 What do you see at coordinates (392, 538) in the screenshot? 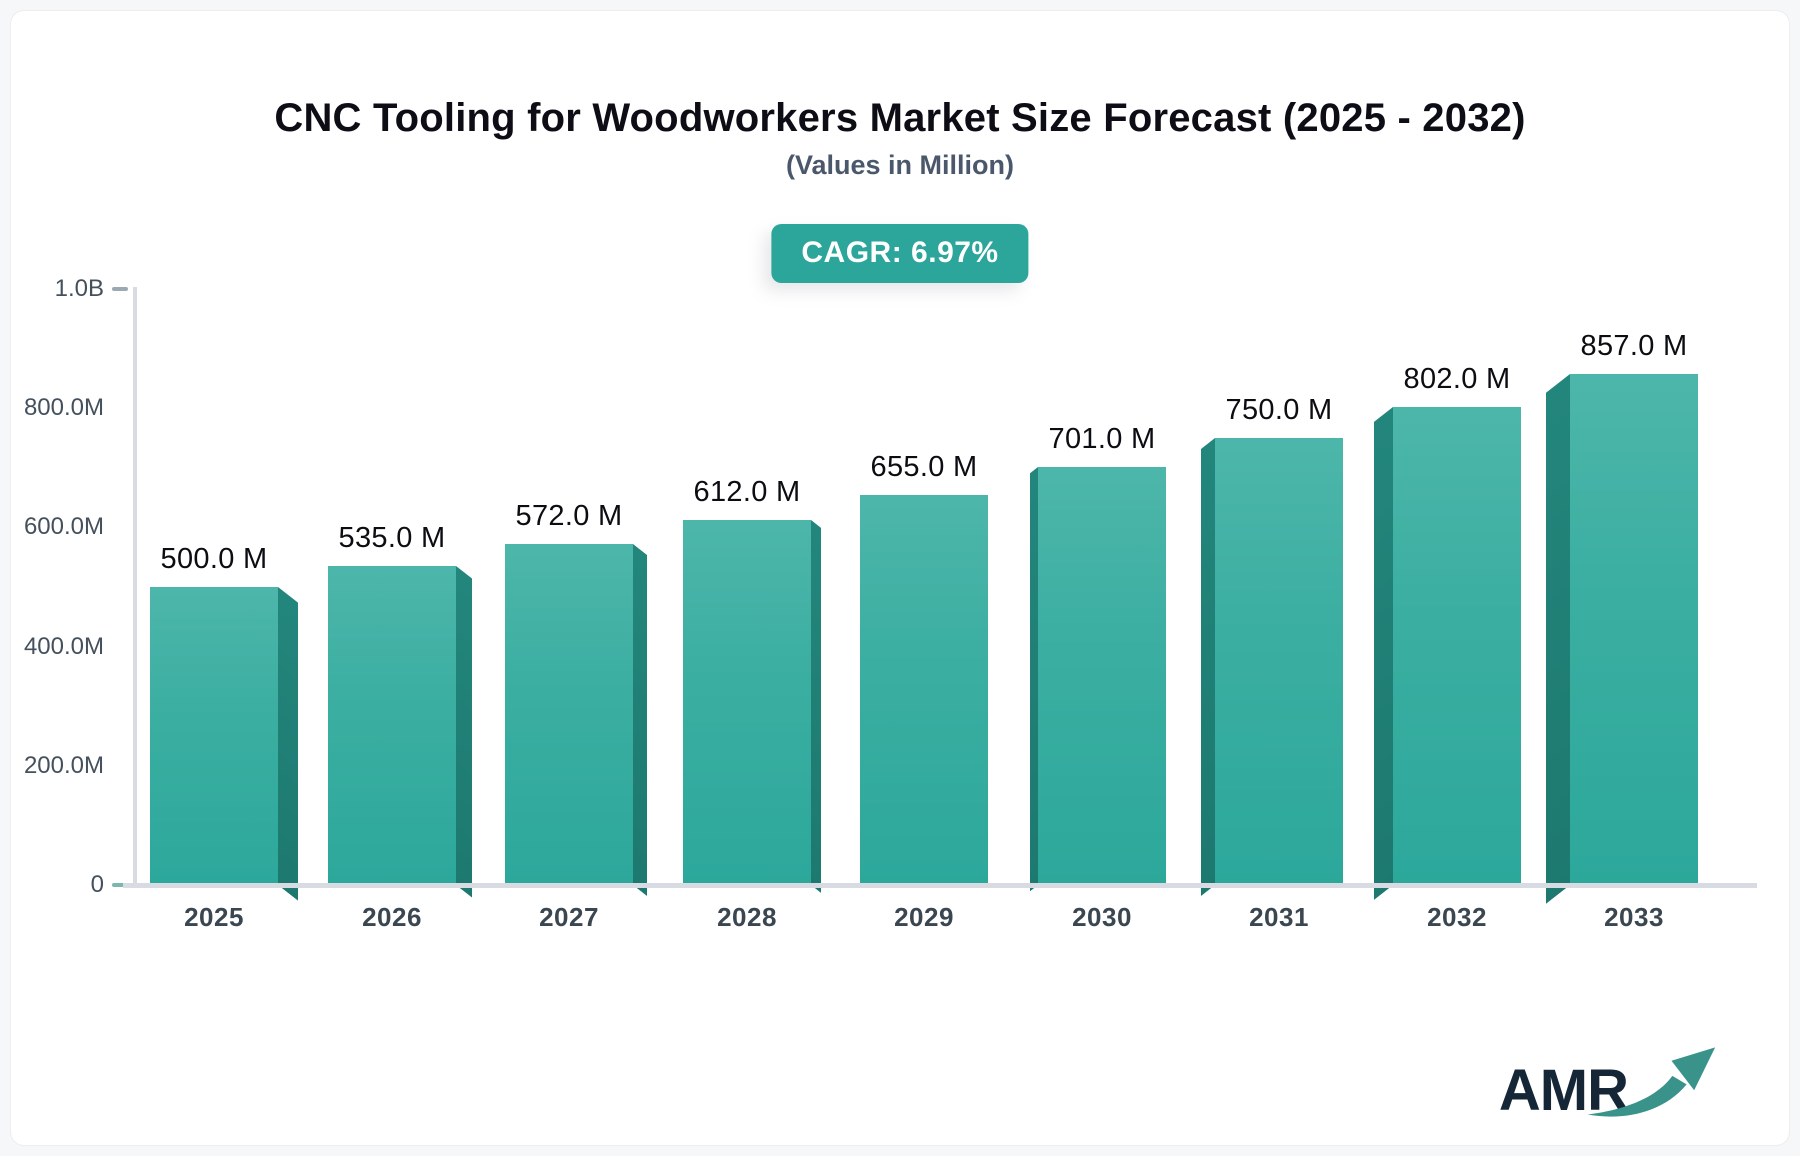
I see `bar-value-label-2026: 535.0 M` at bounding box center [392, 538].